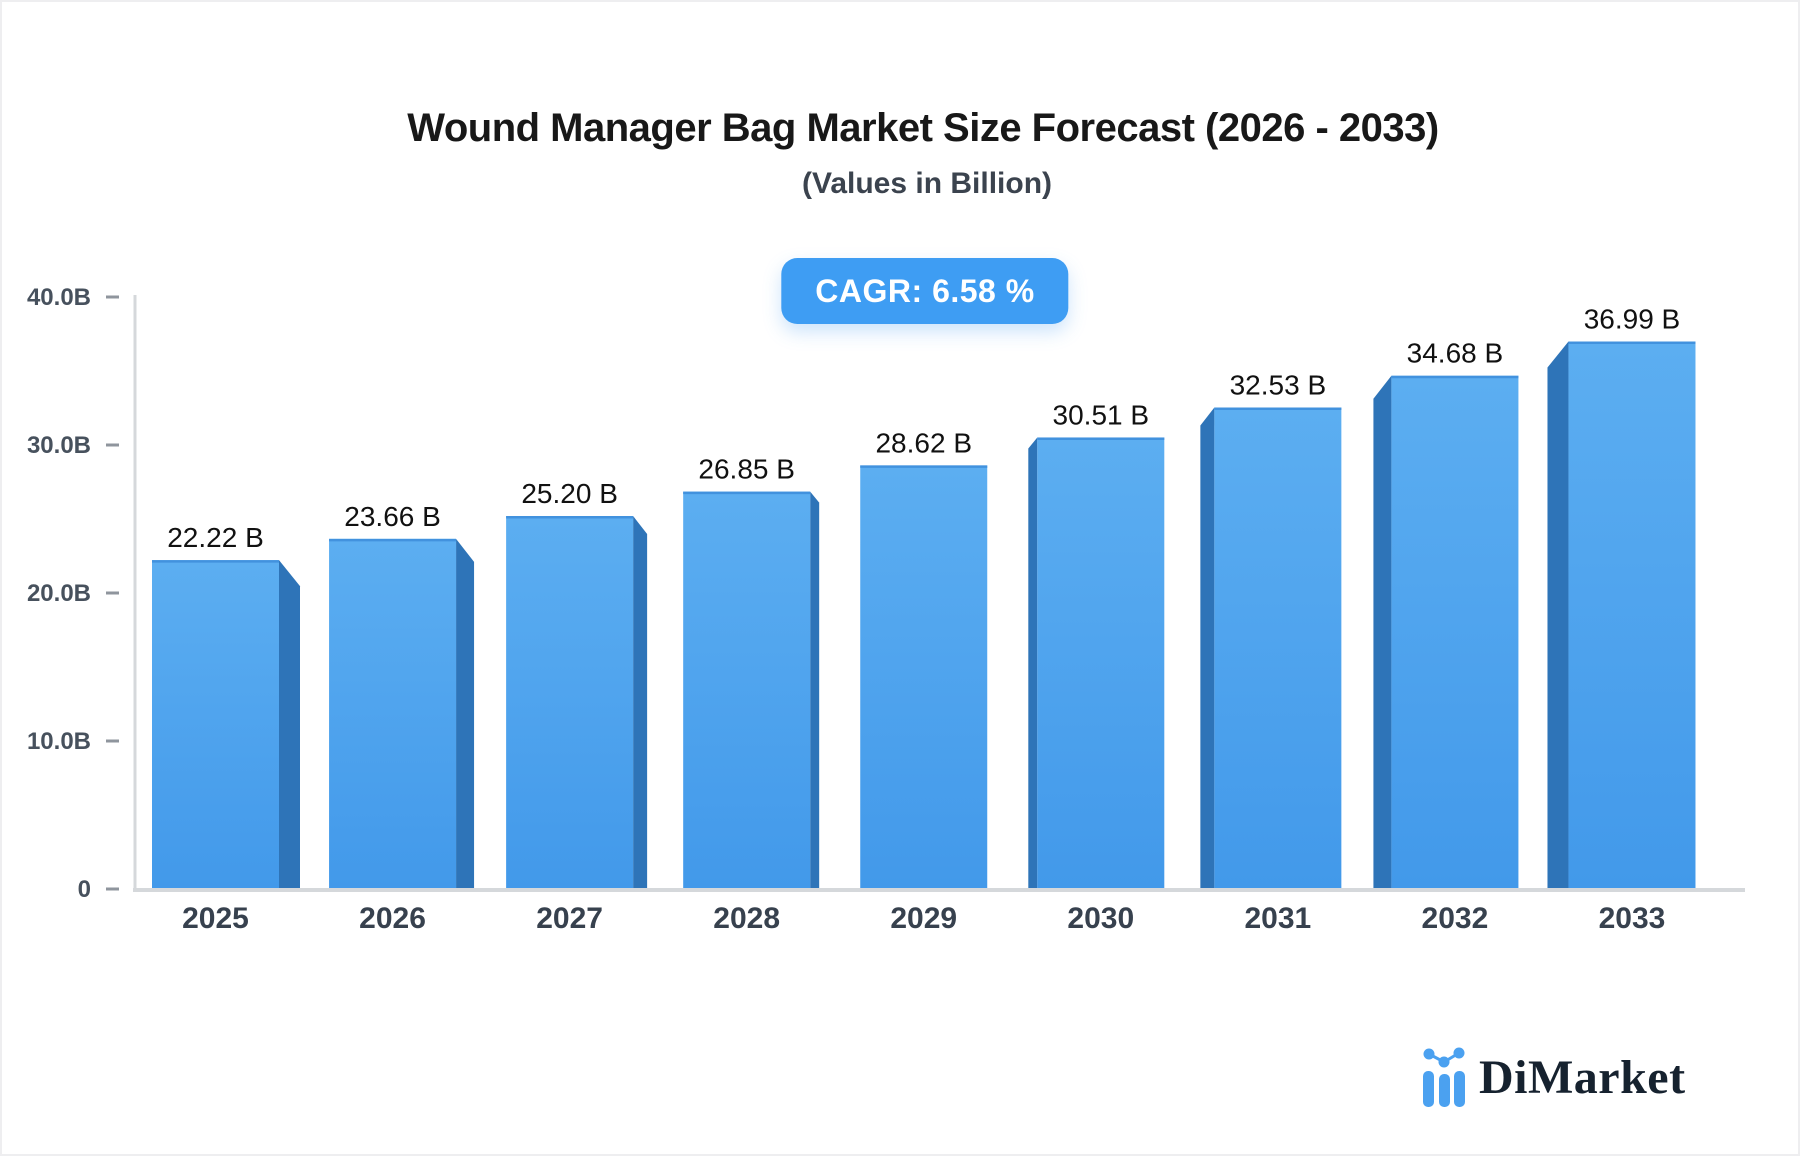 The width and height of the screenshot is (1800, 1156). What do you see at coordinates (923, 918) in the screenshot?
I see `x-axis-label: 2029` at bounding box center [923, 918].